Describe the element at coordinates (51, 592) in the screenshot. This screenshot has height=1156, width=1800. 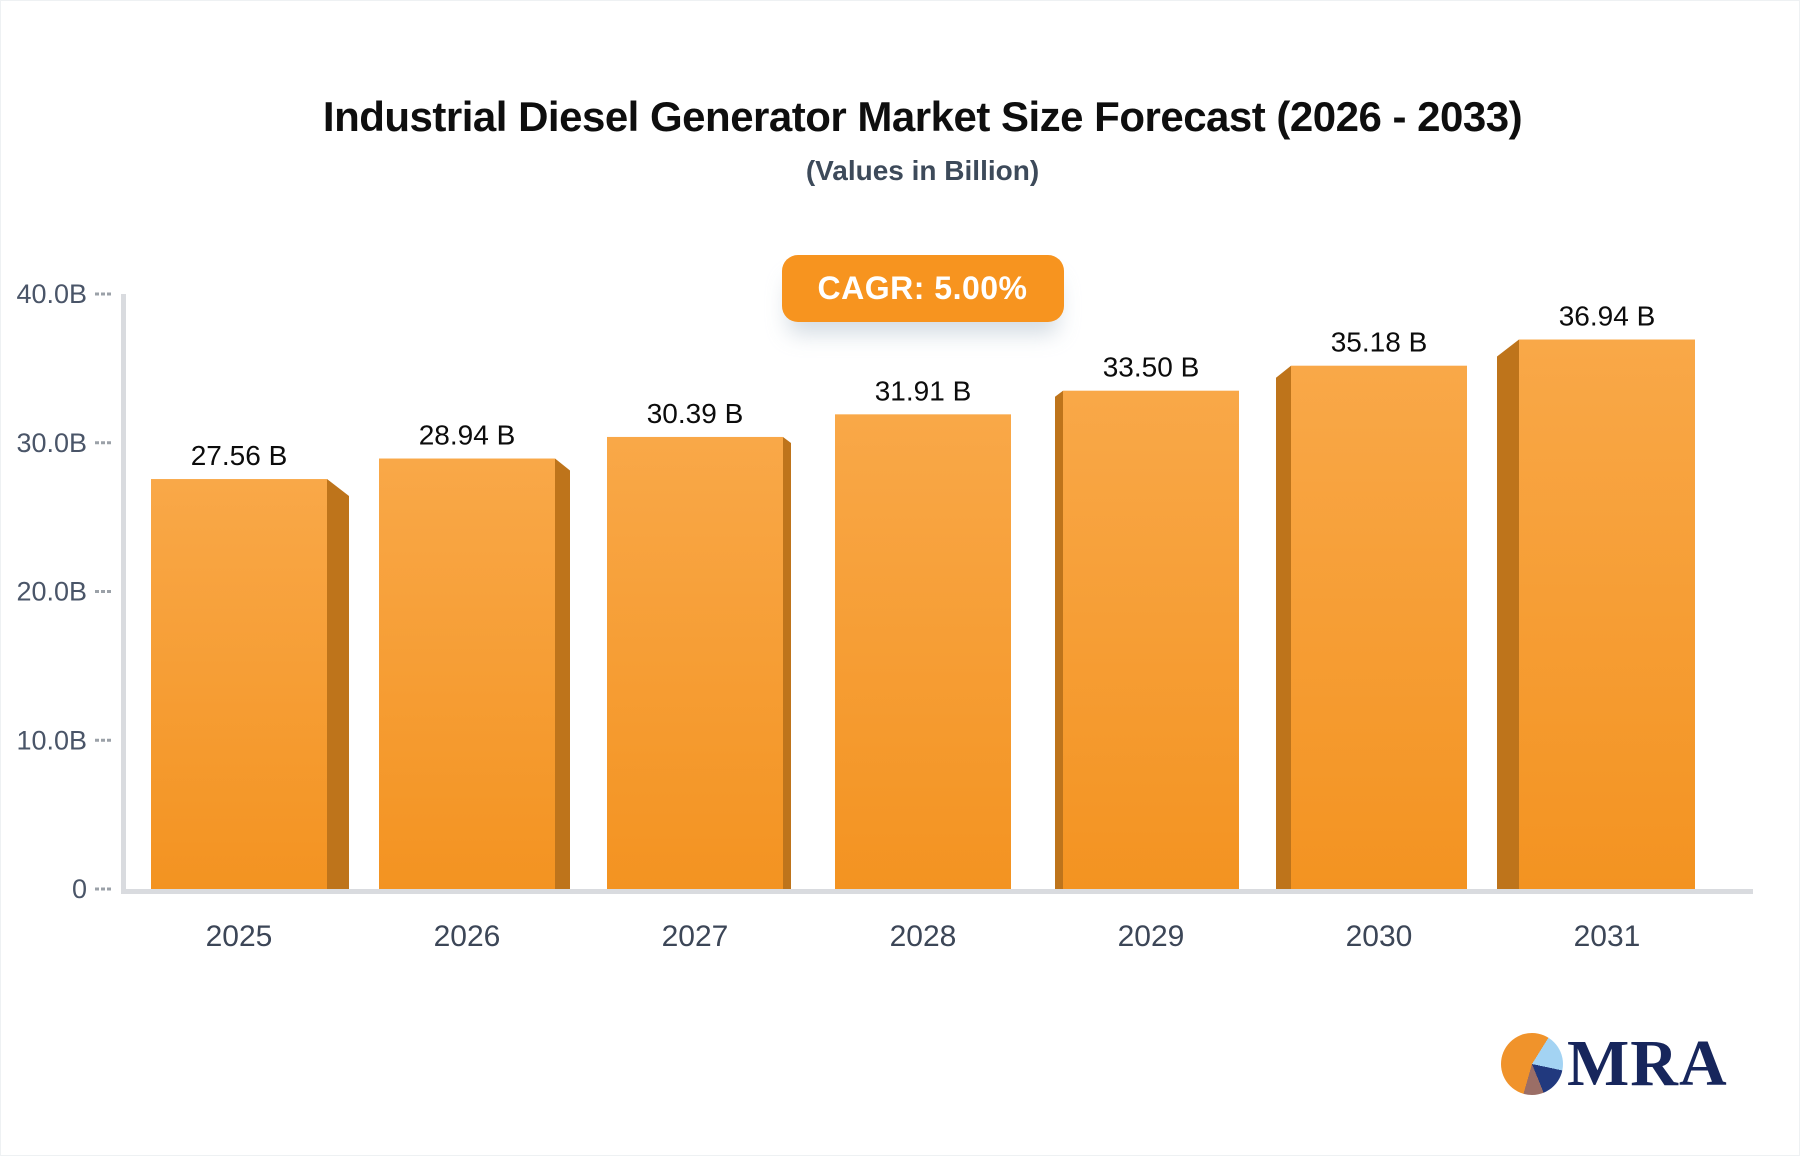
I see `y-tick-label: 20.0B` at that location.